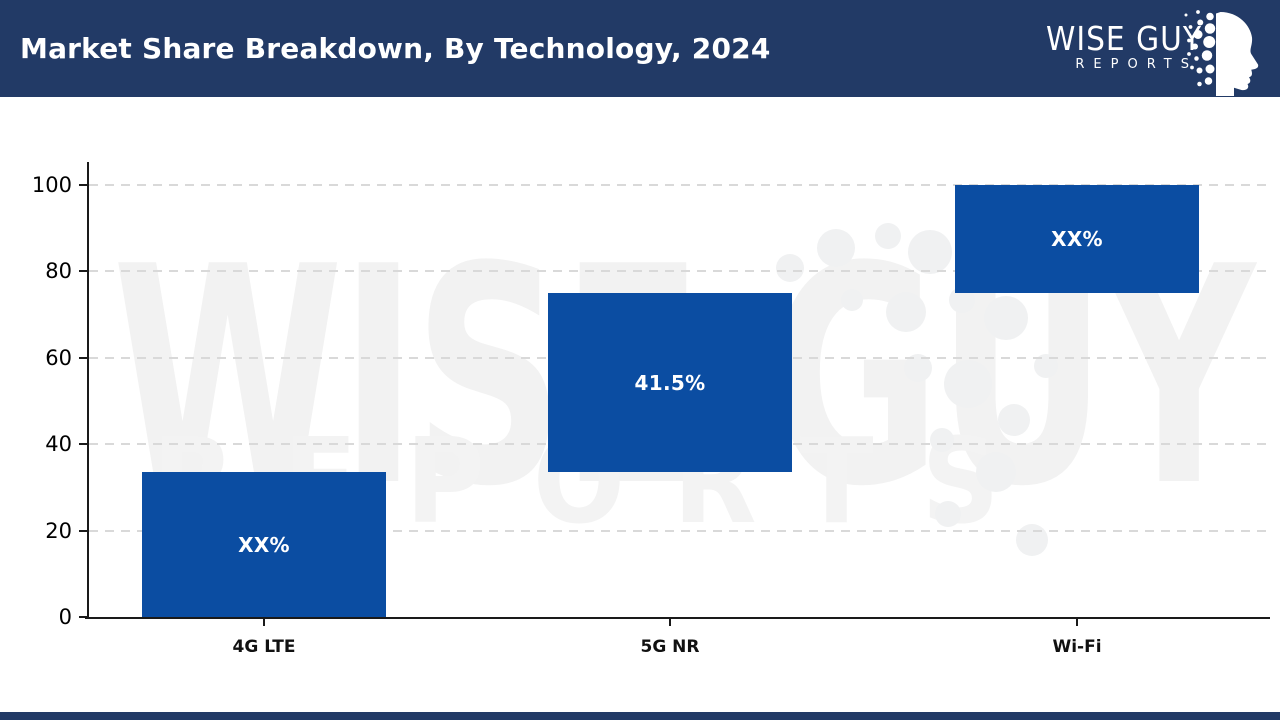  Describe the element at coordinates (88, 390) in the screenshot. I see `y-axis-line` at that location.